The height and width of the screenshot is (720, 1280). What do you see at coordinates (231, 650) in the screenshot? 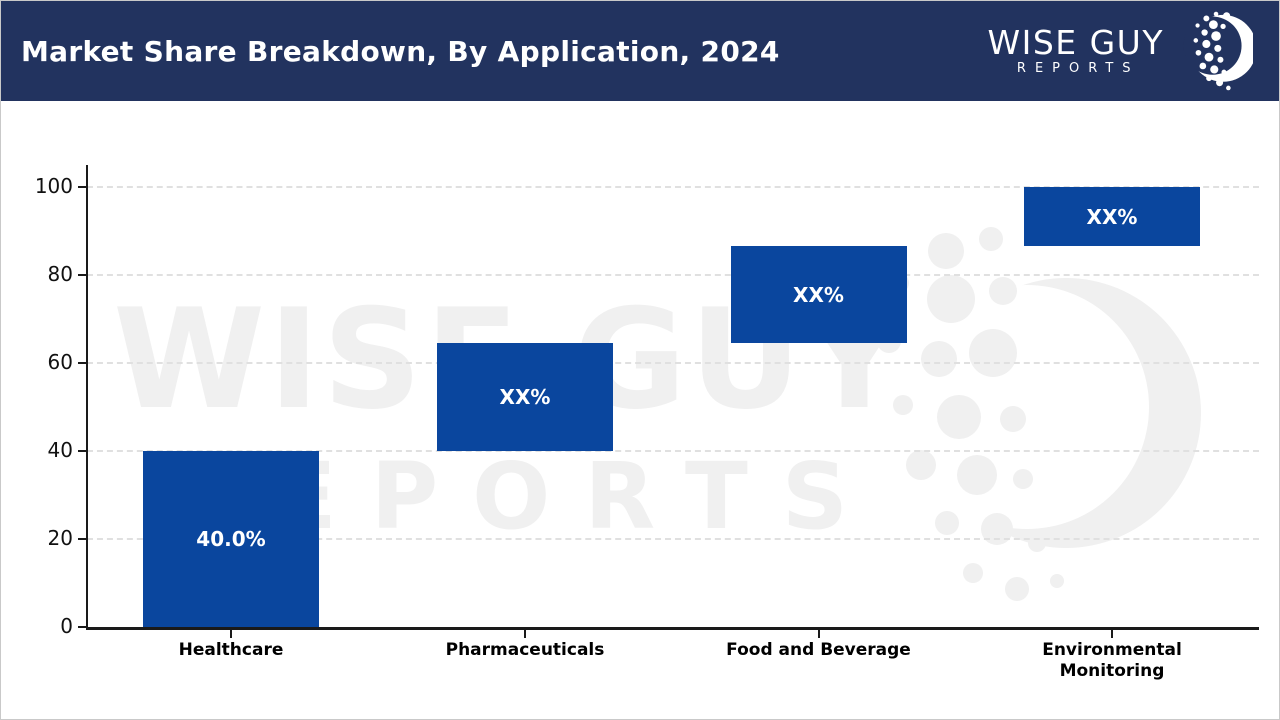
I see `x-axis-label-healthcare: Healthcare` at bounding box center [231, 650].